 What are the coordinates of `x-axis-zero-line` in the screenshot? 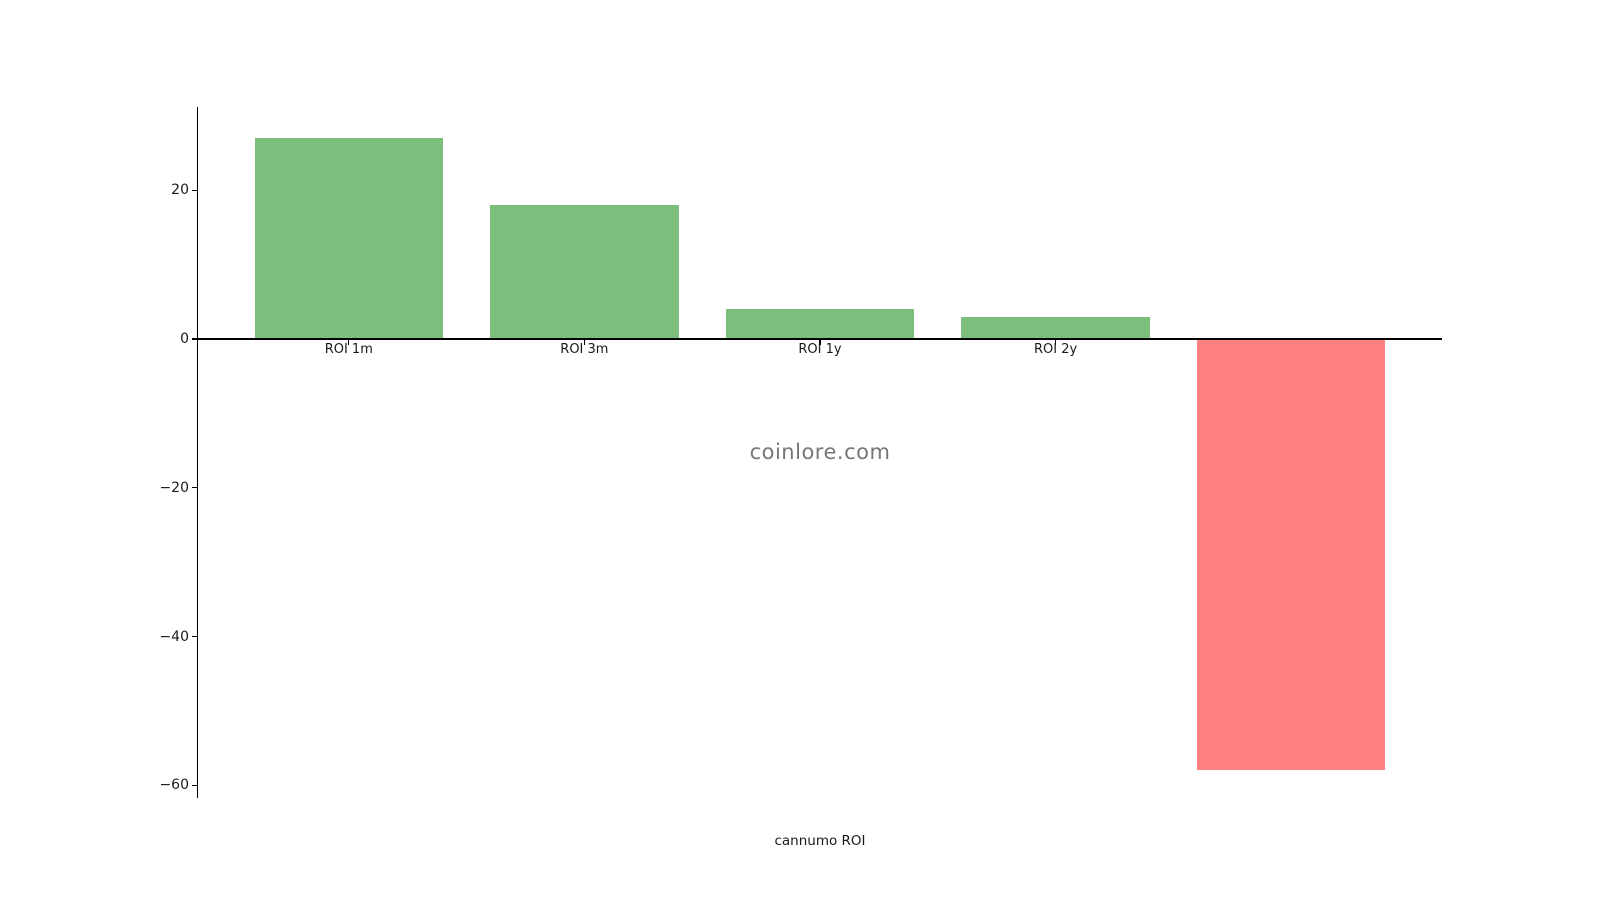 It's located at (820, 339).